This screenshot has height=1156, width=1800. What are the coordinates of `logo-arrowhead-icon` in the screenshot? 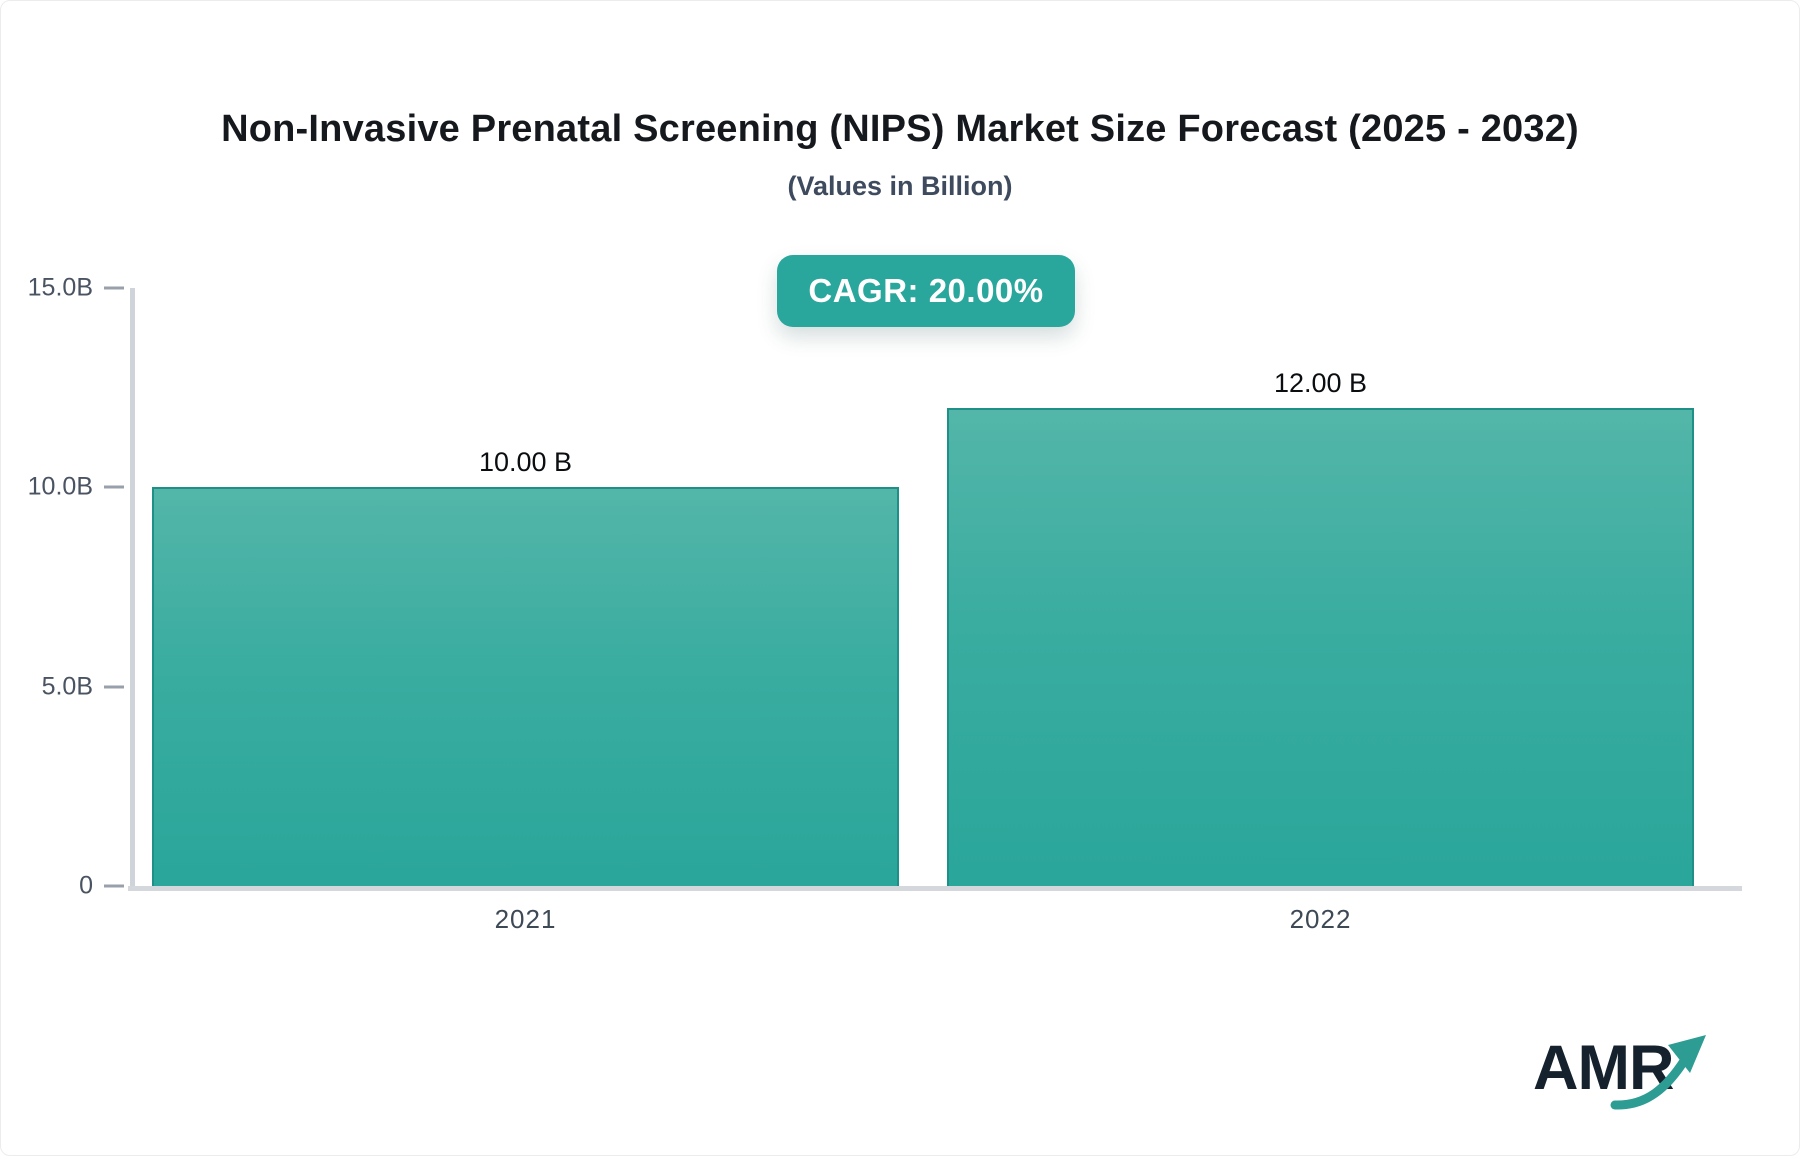 It's located at (1687, 1054).